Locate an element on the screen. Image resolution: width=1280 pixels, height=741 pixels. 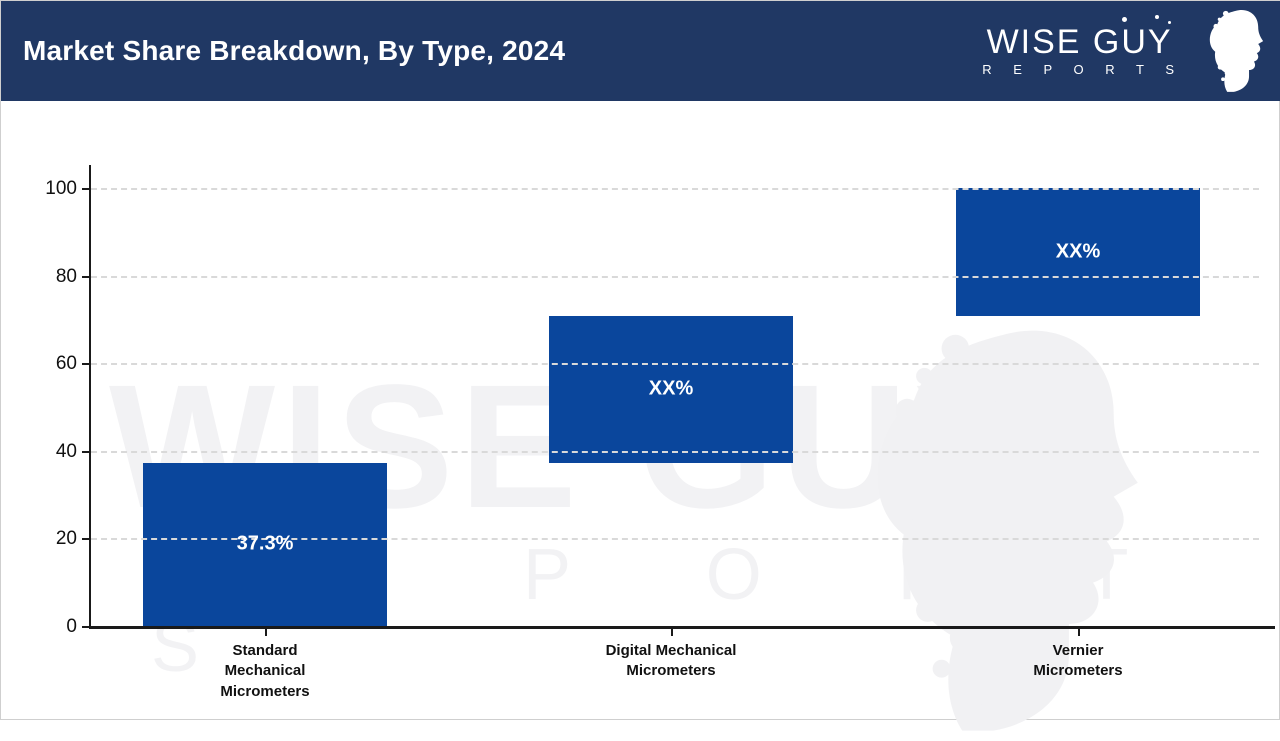
wiseguy-logo-text: WISE GUY R E P O R T S is located at coordinates (1079, 46).